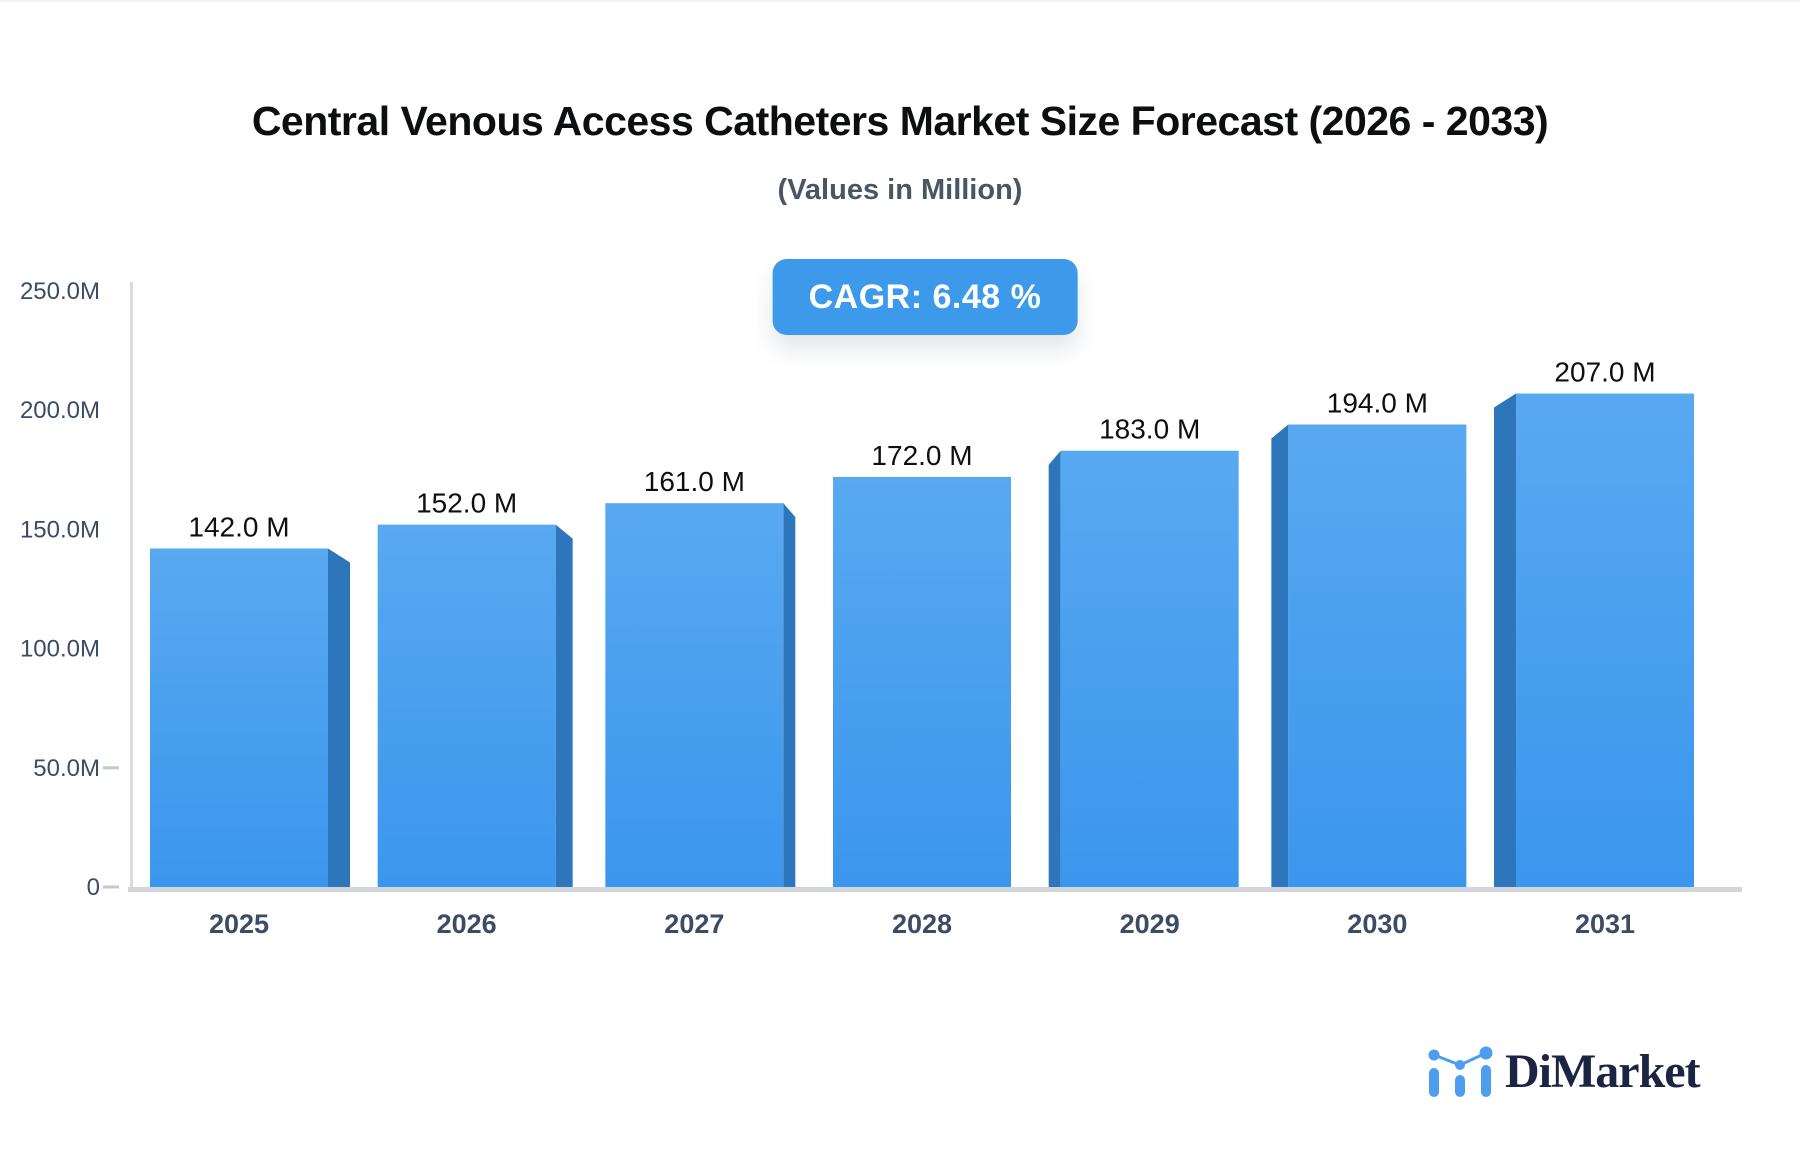 The height and width of the screenshot is (1158, 1800). Describe the element at coordinates (921, 455) in the screenshot. I see `bar-value-label: 172.0 M` at that location.